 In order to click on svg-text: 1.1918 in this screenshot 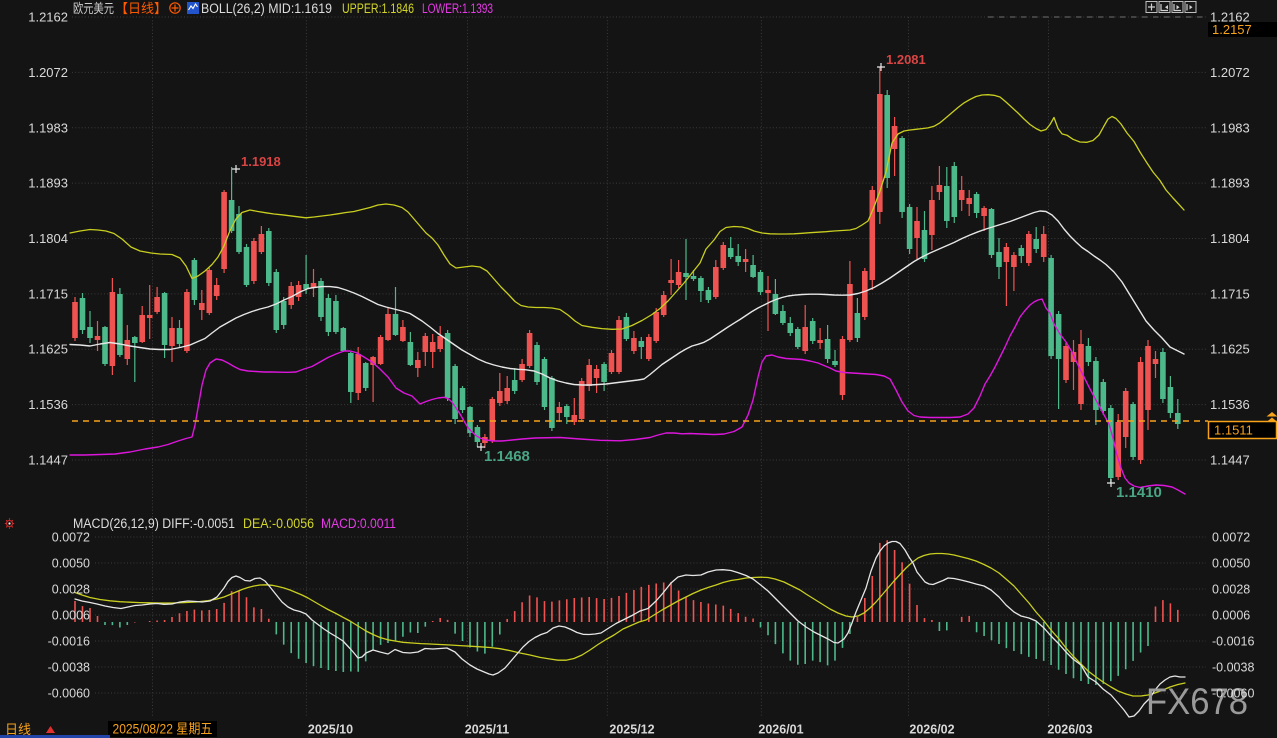, I will do `click(261, 161)`.